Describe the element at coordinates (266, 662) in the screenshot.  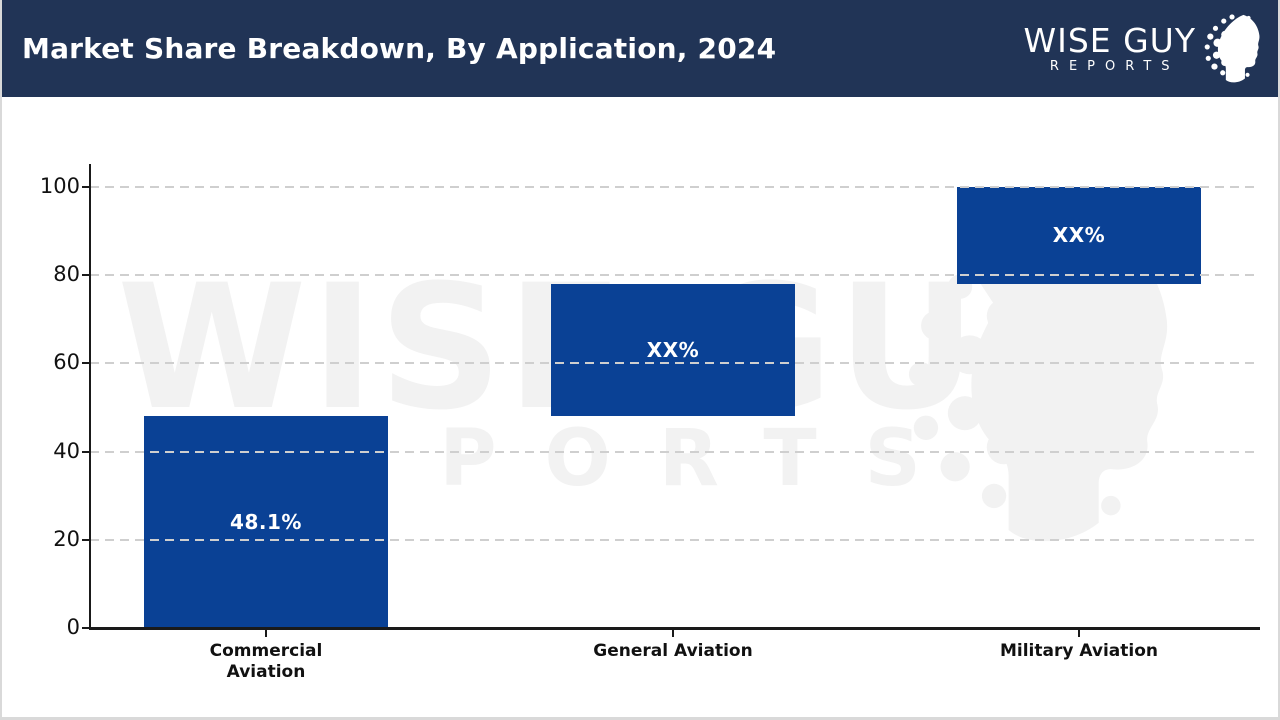
I see `x-tick-label: Commercial Aviation` at that location.